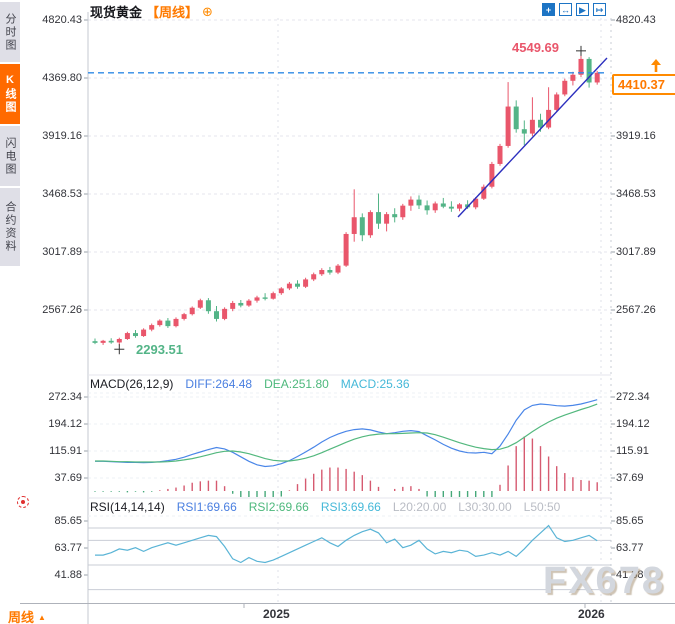 Image resolution: width=675 pixels, height=624 pixels. What do you see at coordinates (159, 349) in the screenshot?
I see `low-price-label: 2293.51` at bounding box center [159, 349].